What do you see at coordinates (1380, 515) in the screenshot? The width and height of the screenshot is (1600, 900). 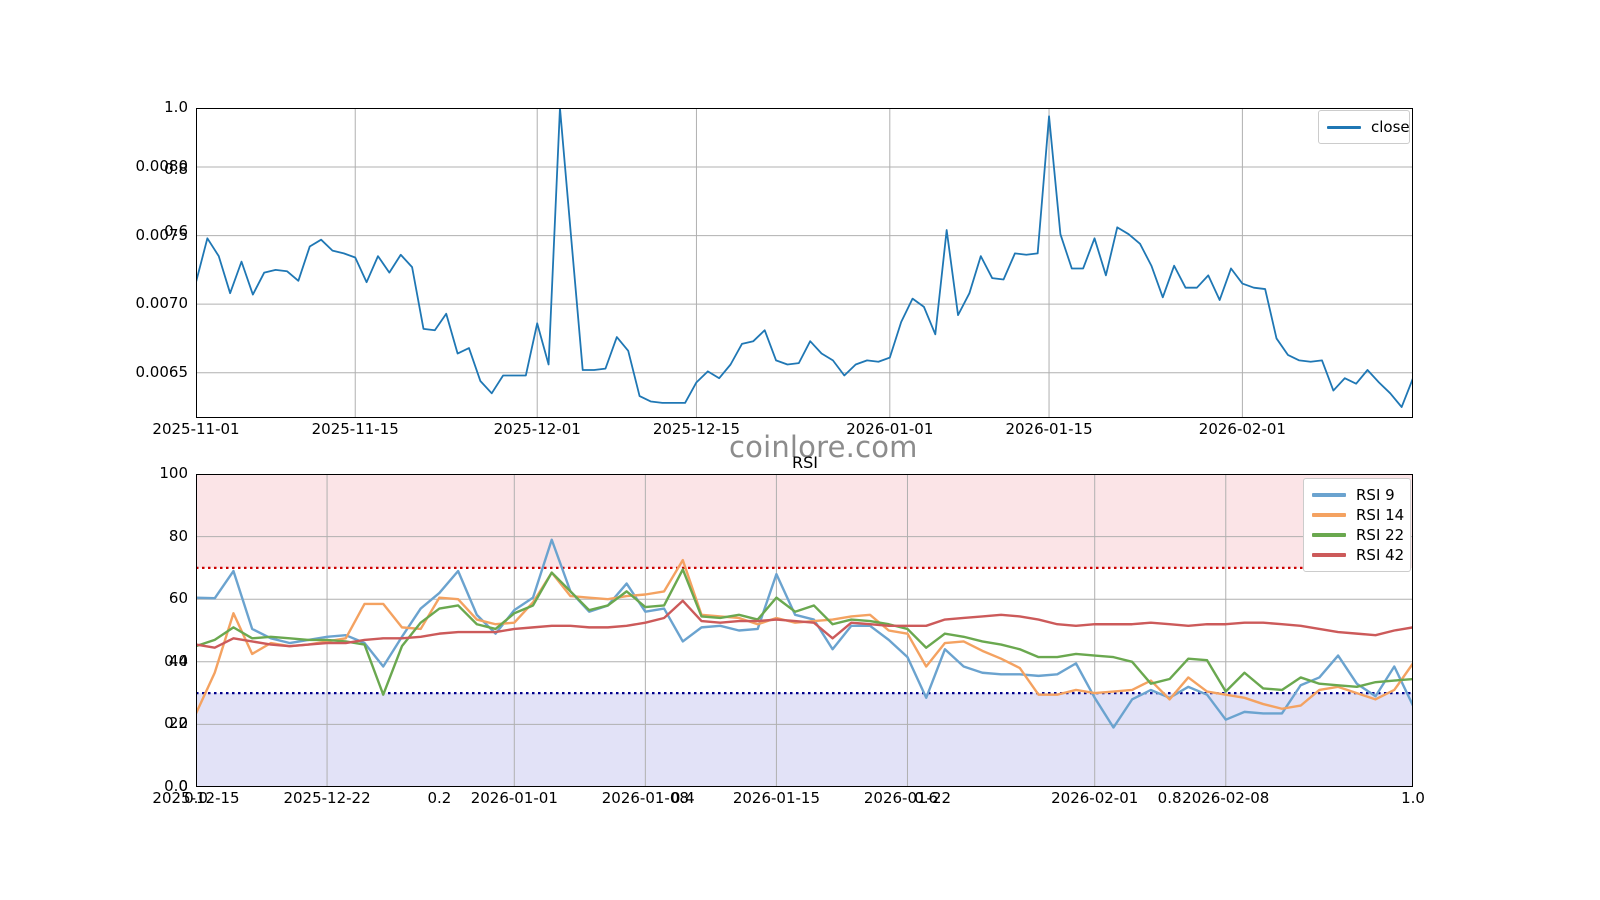 I see `legend-label-rsi-14: RSI 14` at bounding box center [1380, 515].